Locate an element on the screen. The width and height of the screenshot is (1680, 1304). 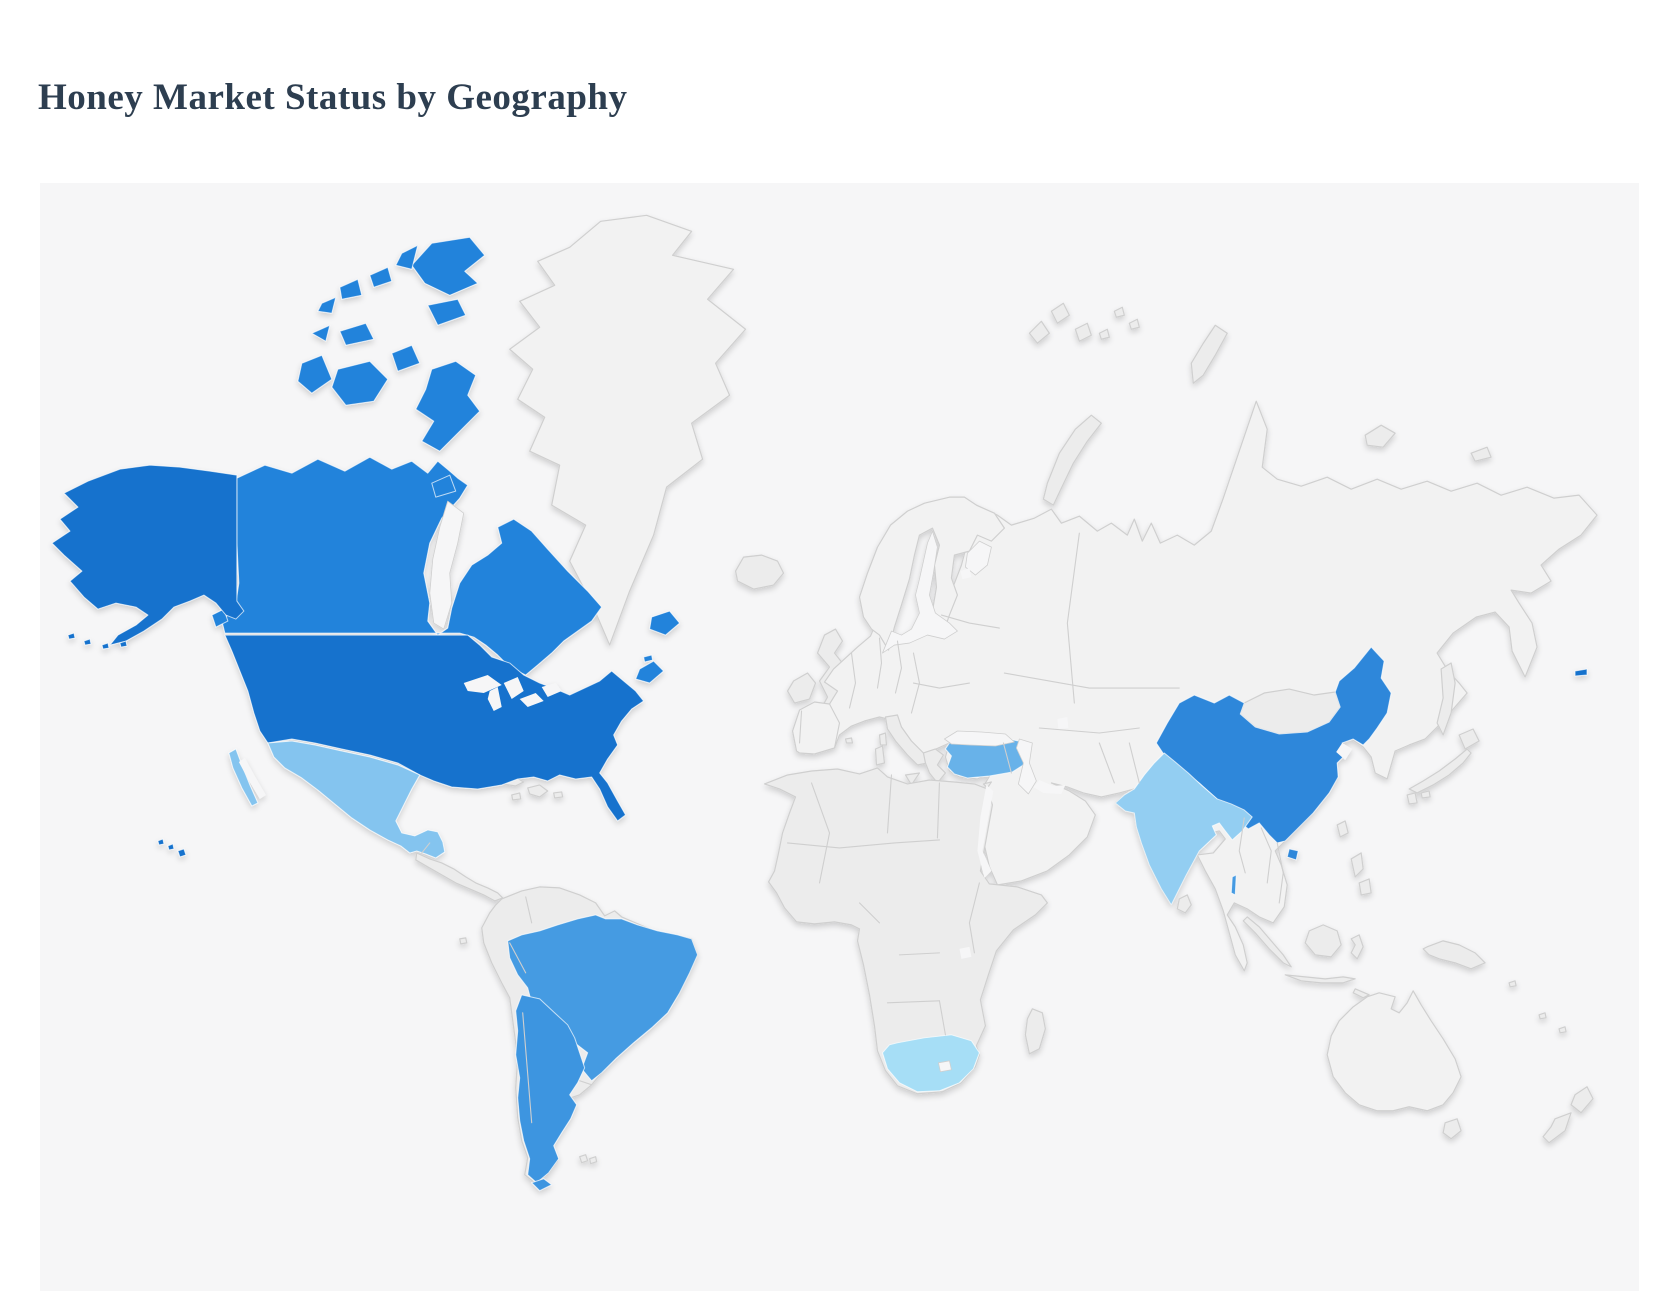
page-title: Honey Market Status by Geography is located at coordinates (333, 97).